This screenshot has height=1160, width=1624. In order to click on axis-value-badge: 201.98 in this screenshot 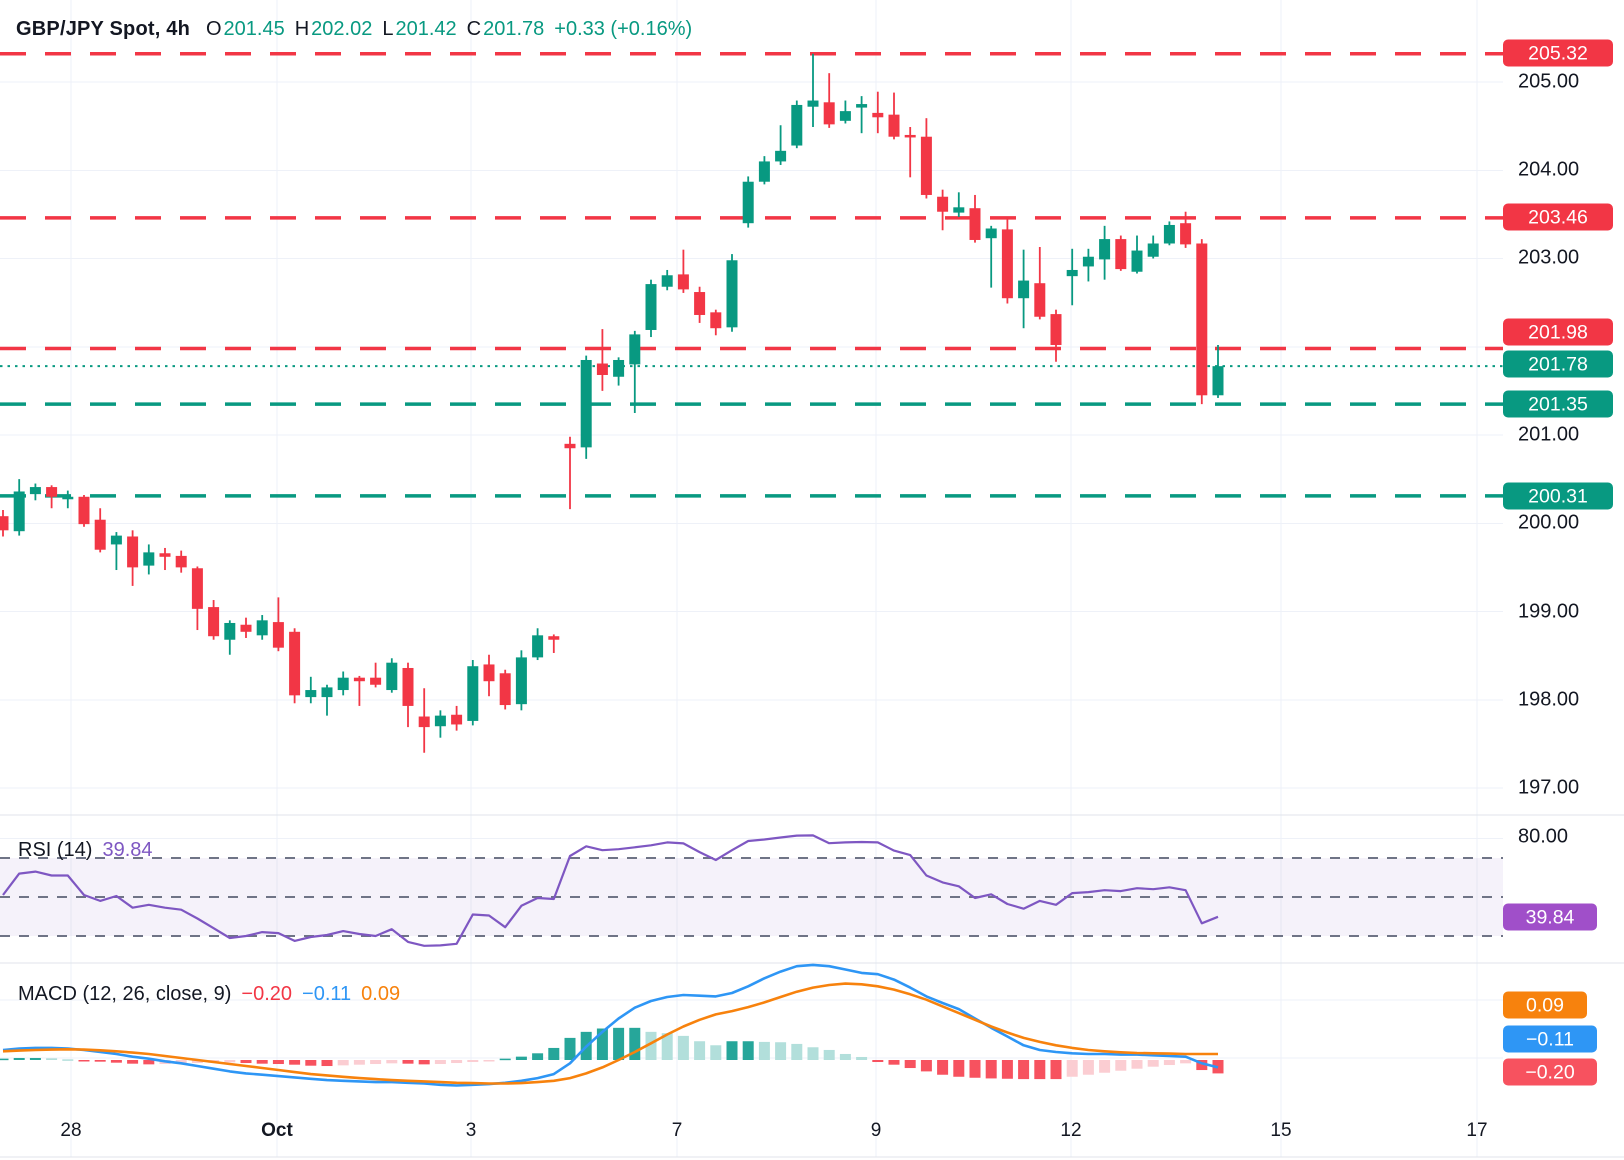, I will do `click(1558, 332)`.